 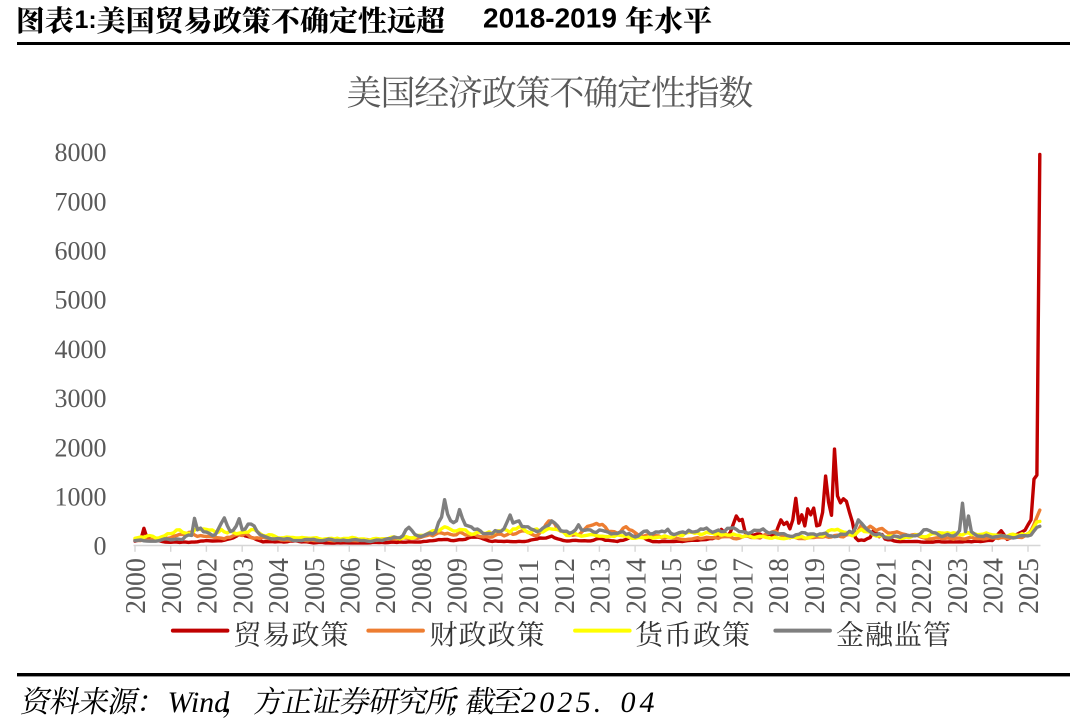 I want to click on svg-text: 2011, so click(x=529, y=586).